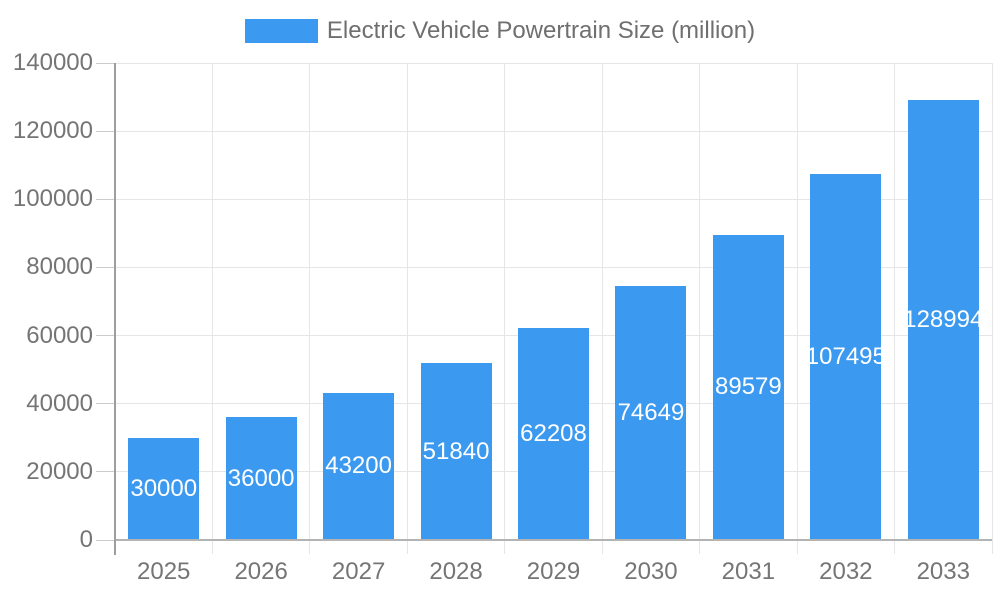 The image size is (1000, 600). Describe the element at coordinates (281, 31) in the screenshot. I see `legend-swatch` at that location.